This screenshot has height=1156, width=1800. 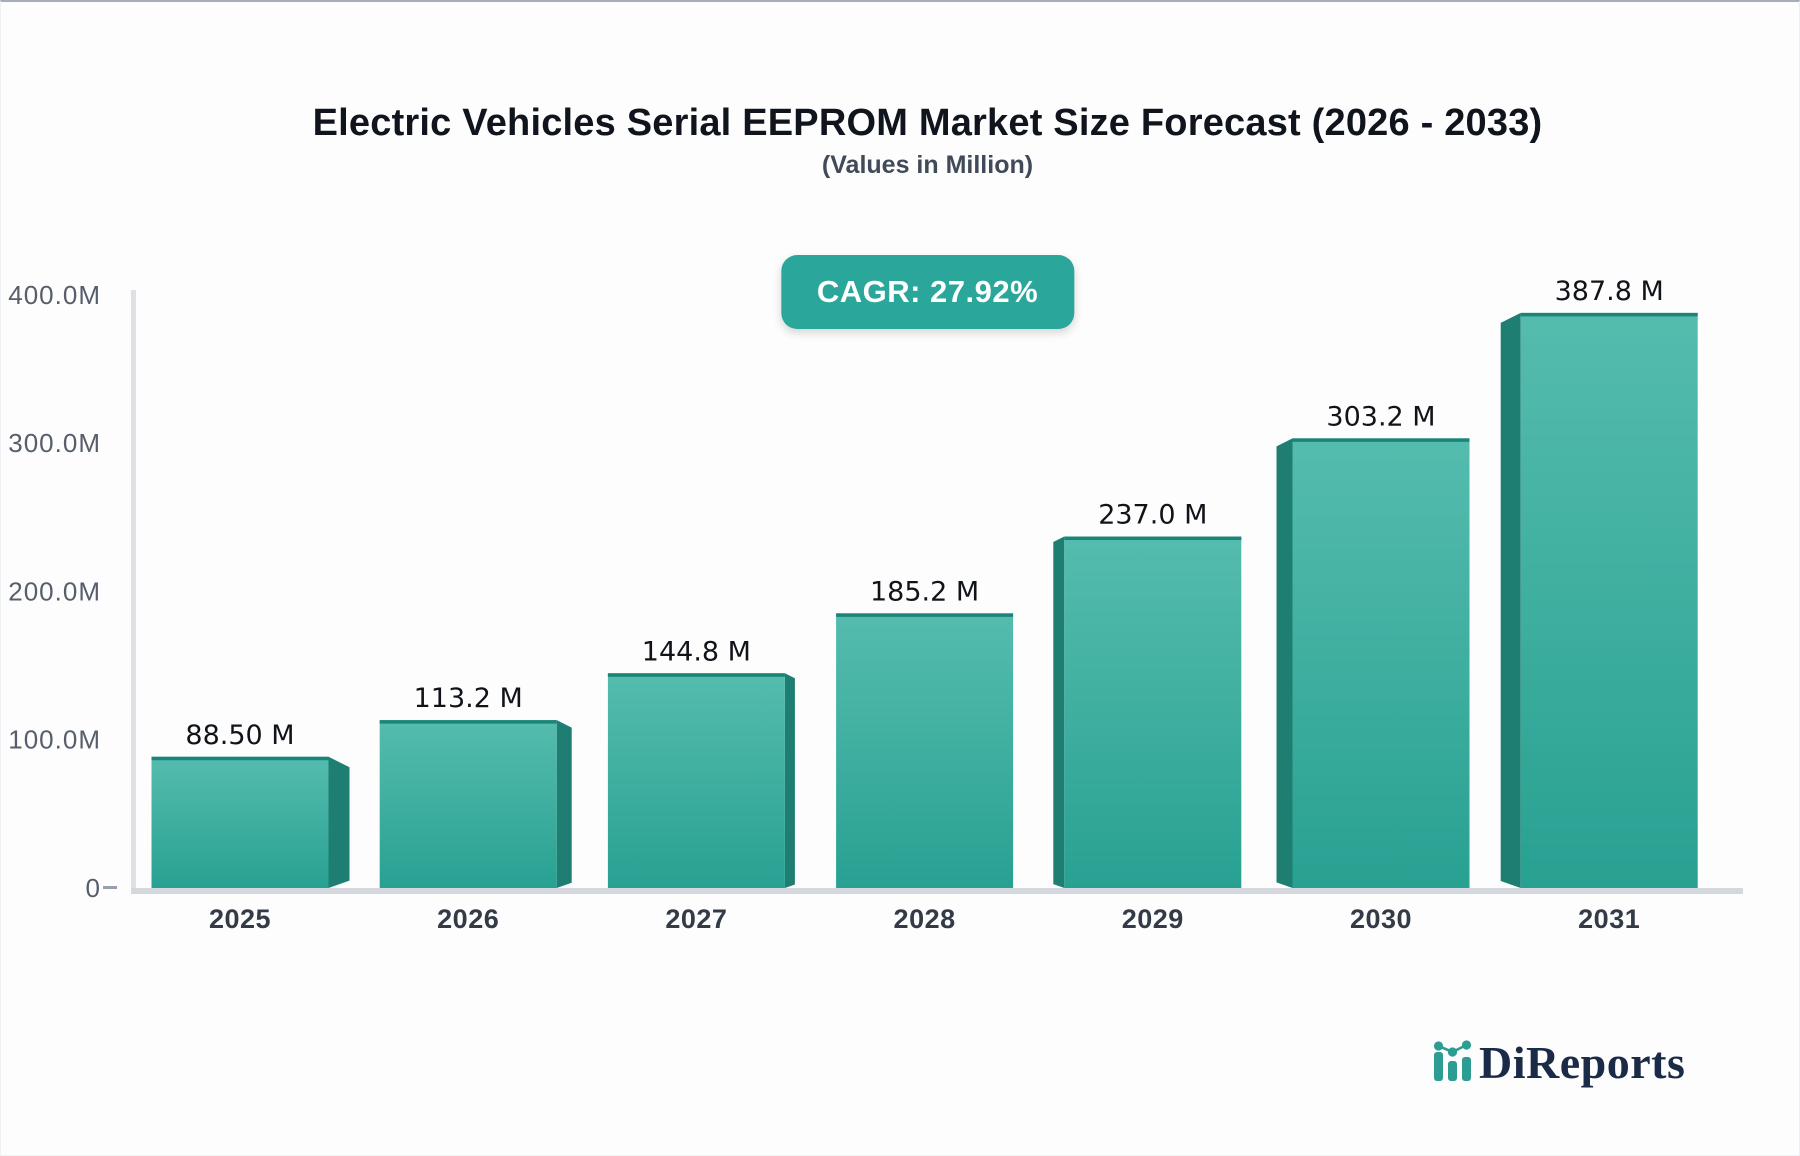 I want to click on bar-side-2030, so click(x=1284, y=663).